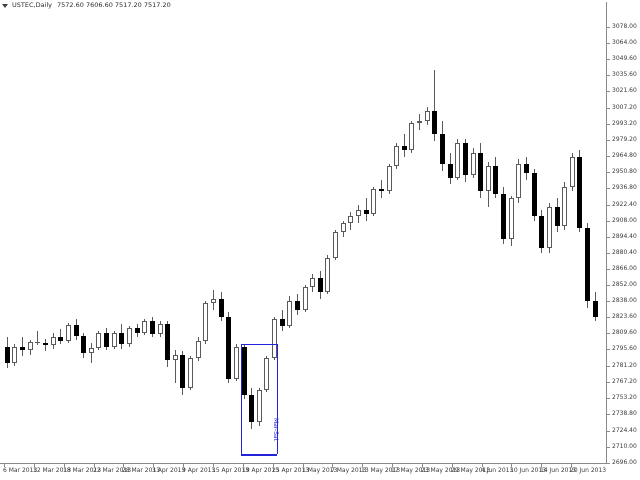 The width and height of the screenshot is (640, 480). Describe the element at coordinates (558, 470) in the screenshot. I see `time-axis-label: 14 Jun 2013` at that location.